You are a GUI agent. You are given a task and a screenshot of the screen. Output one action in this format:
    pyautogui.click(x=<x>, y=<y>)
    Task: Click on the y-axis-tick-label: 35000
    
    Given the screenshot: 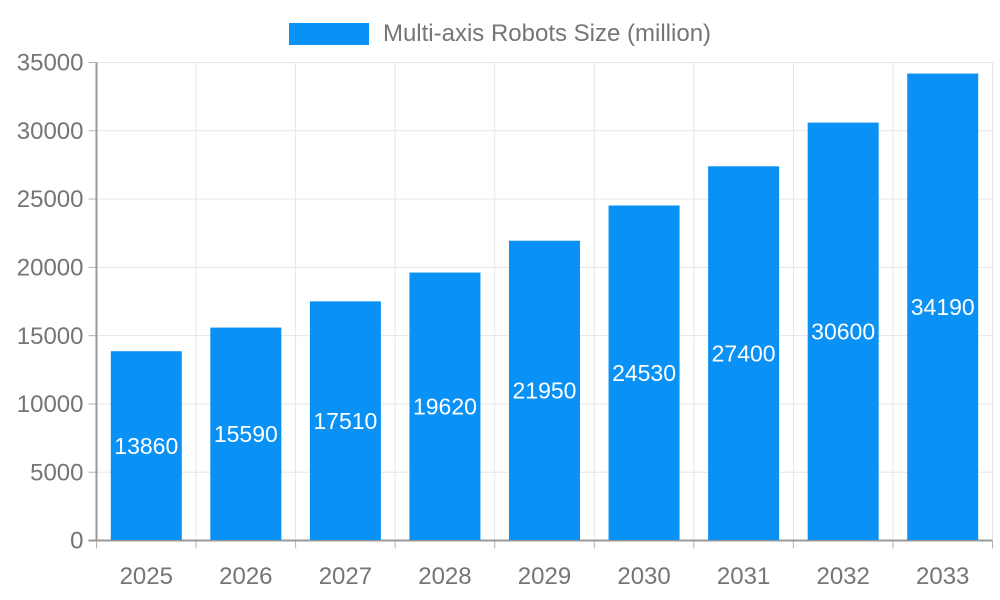 What is the action you would take?
    pyautogui.click(x=50, y=63)
    